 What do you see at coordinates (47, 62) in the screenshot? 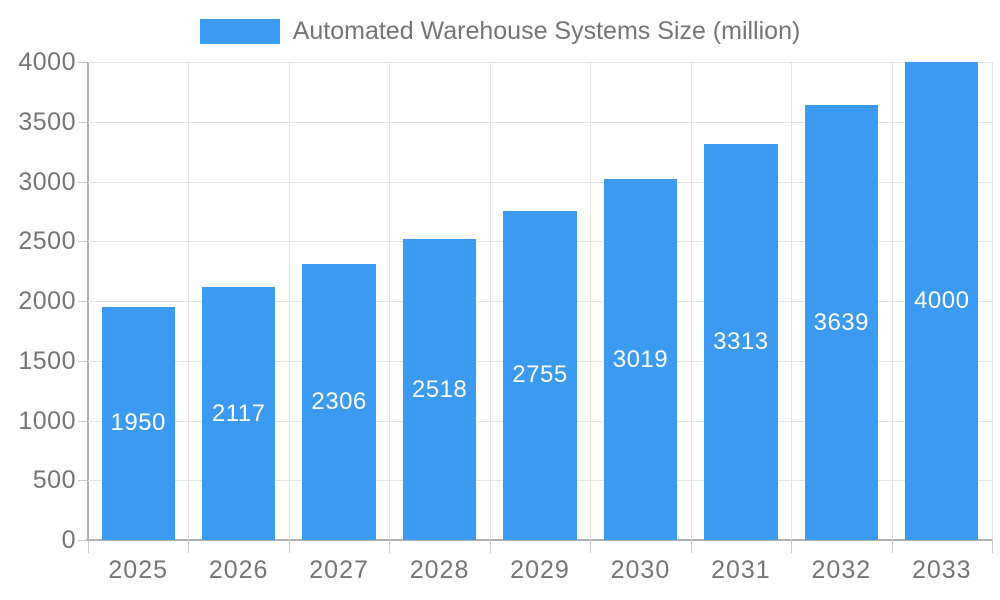
I see `y-tick-label: 4000` at bounding box center [47, 62].